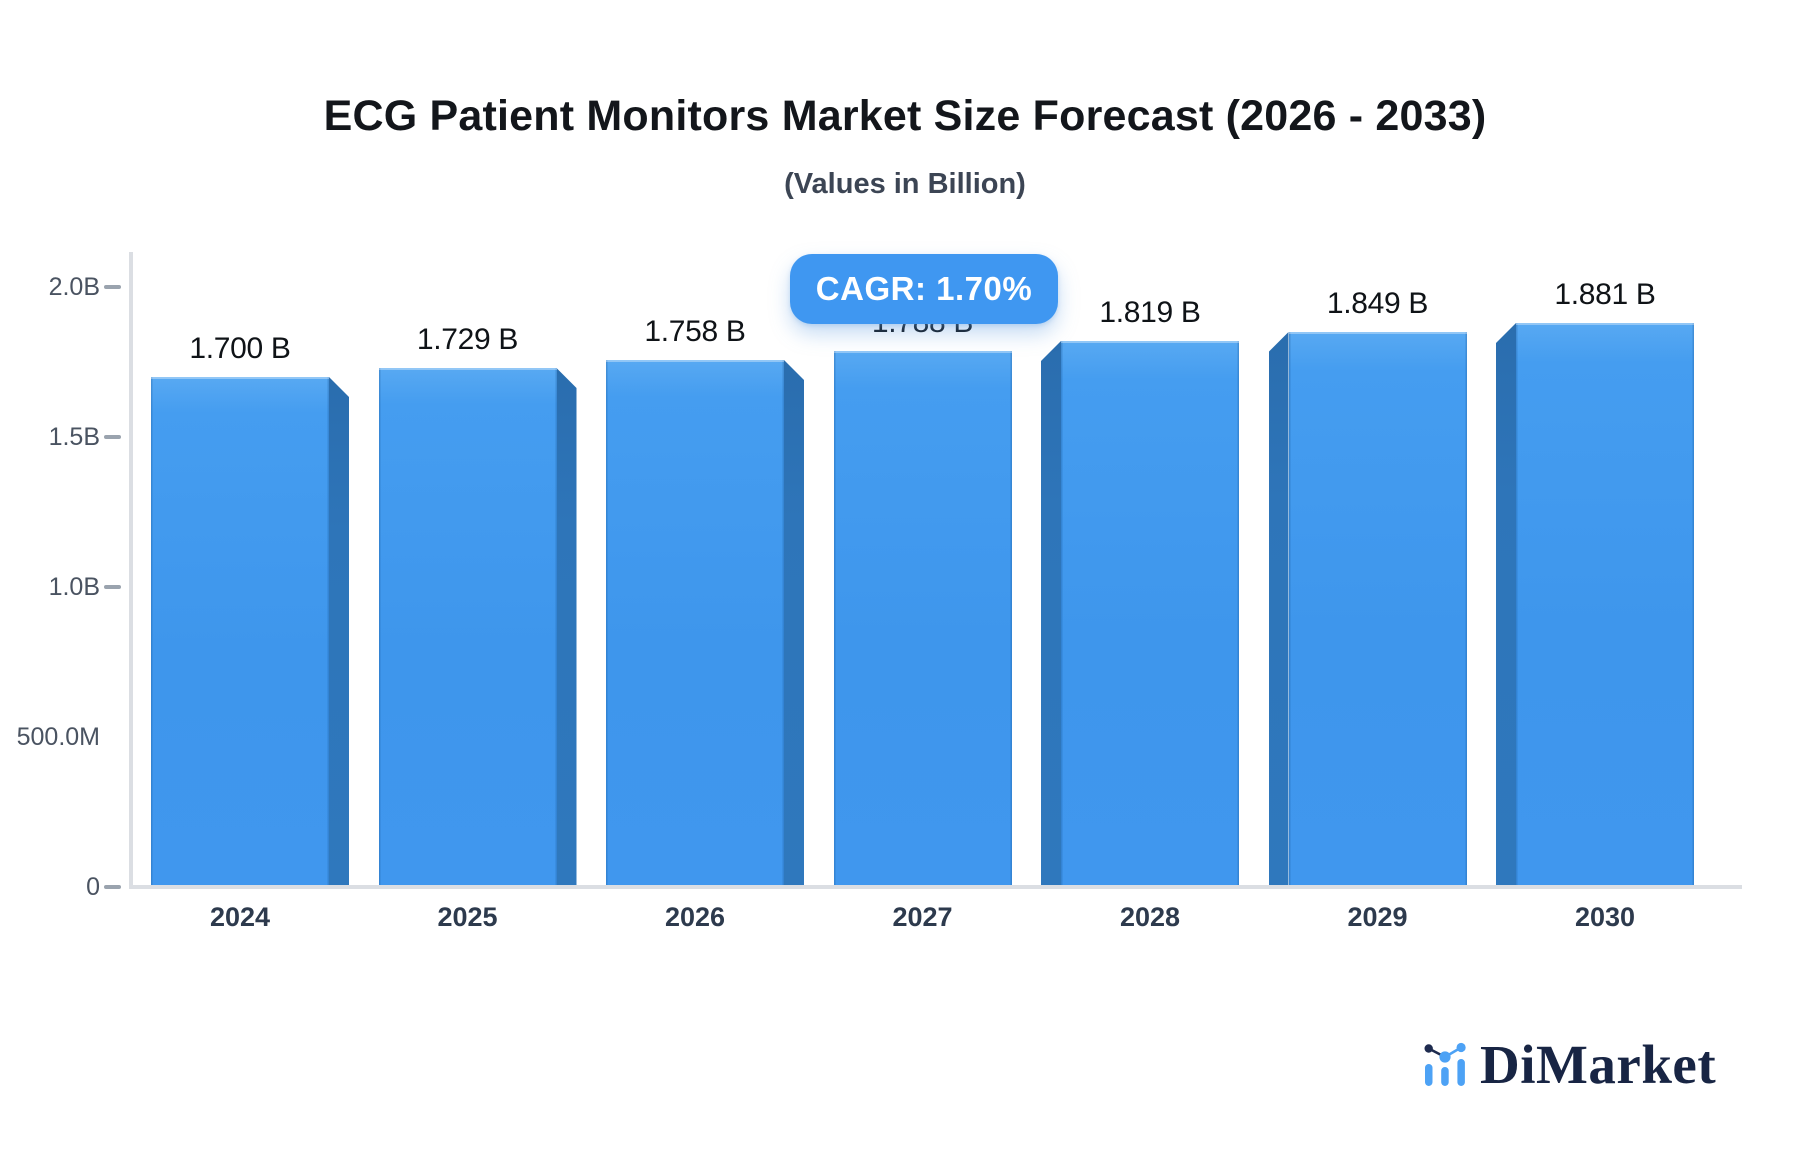  I want to click on bar-2027, so click(922, 619).